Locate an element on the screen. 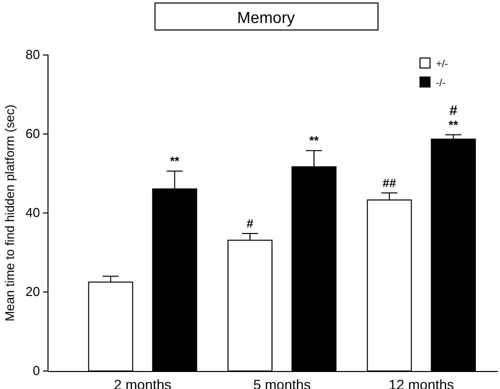  y-axis-title: Mean time to find hidden platform (sec) is located at coordinates (10, 213).